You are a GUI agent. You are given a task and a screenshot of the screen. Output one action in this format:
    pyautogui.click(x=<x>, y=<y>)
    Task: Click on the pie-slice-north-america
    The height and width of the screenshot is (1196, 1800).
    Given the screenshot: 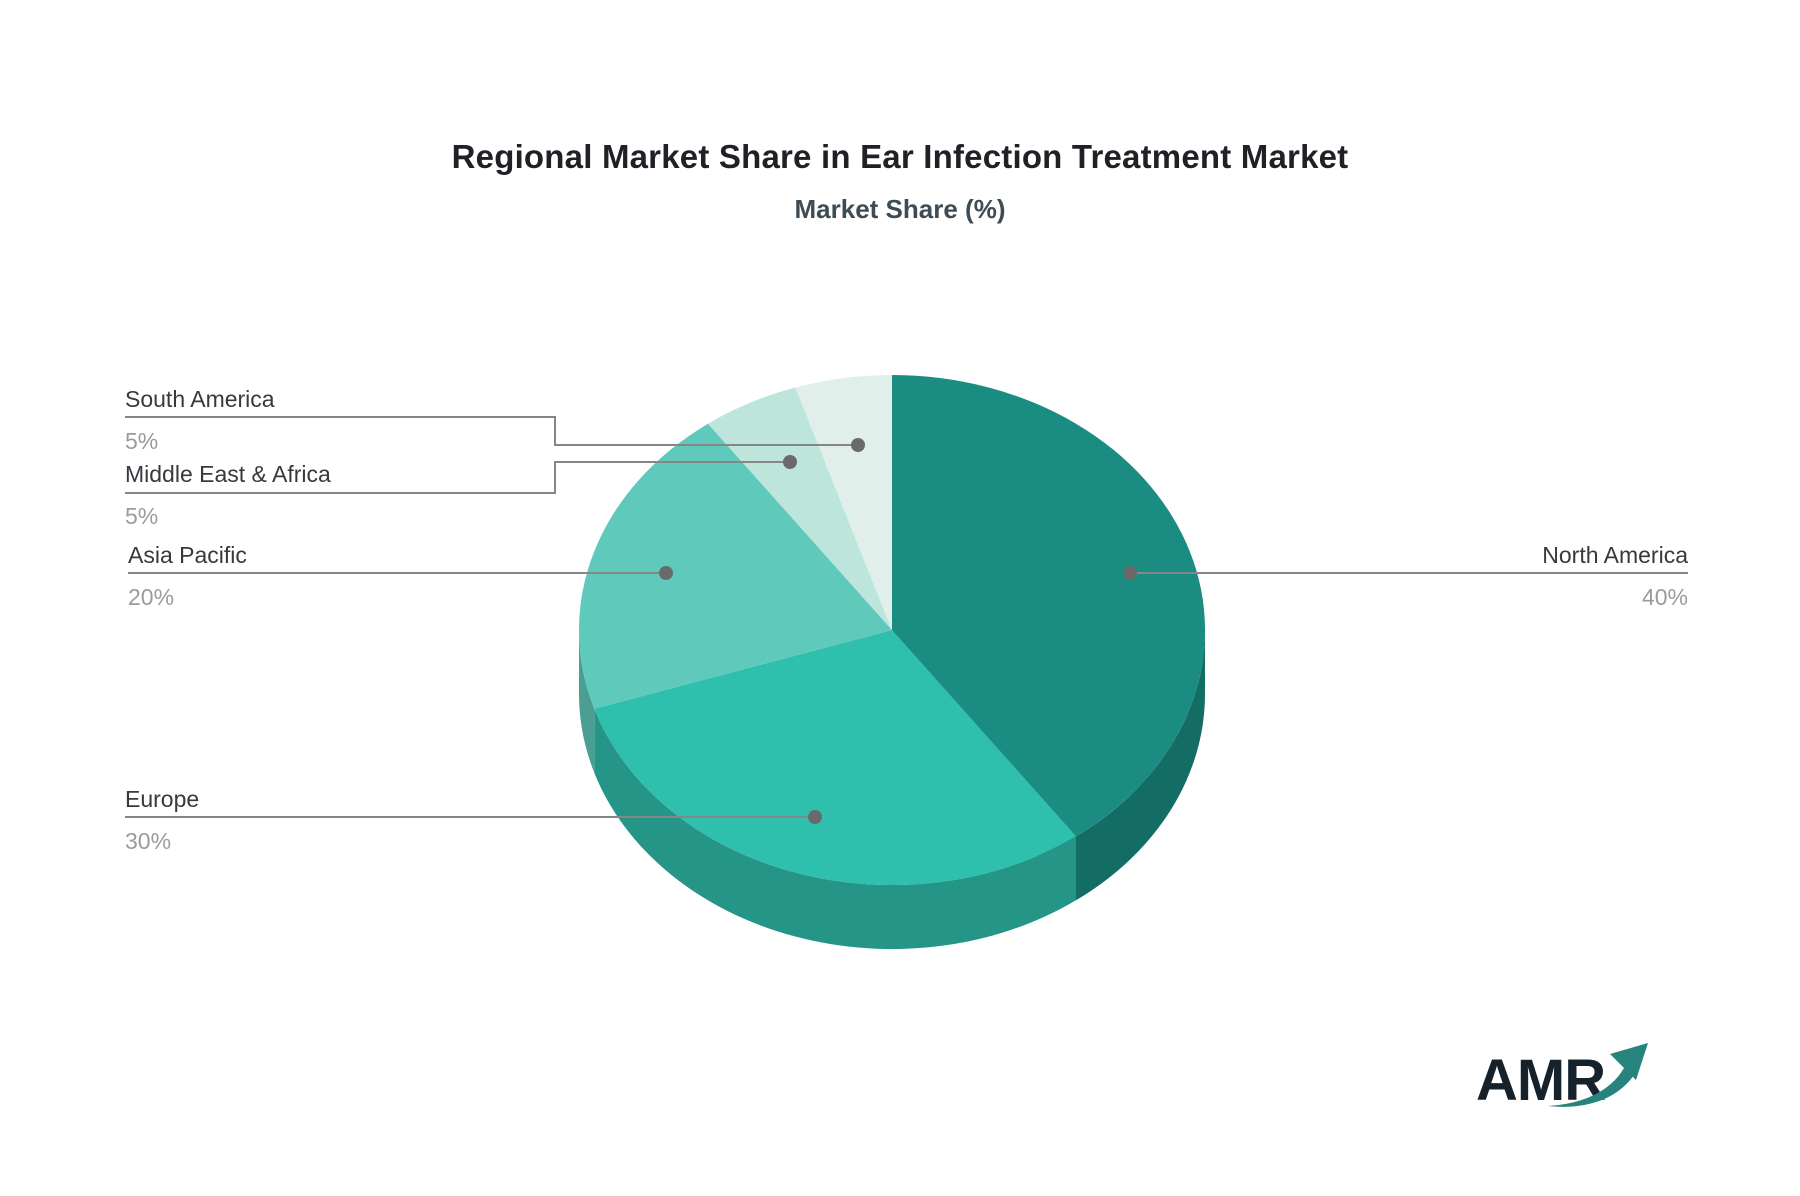 What is the action you would take?
    pyautogui.click(x=1049, y=606)
    